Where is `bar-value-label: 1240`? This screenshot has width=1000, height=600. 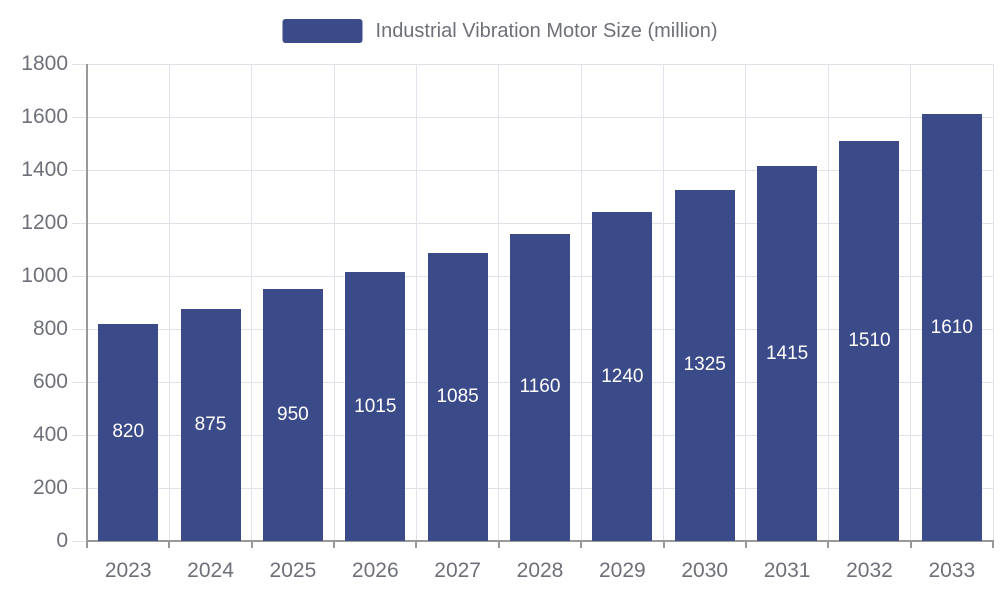 bar-value-label: 1240 is located at coordinates (622, 376).